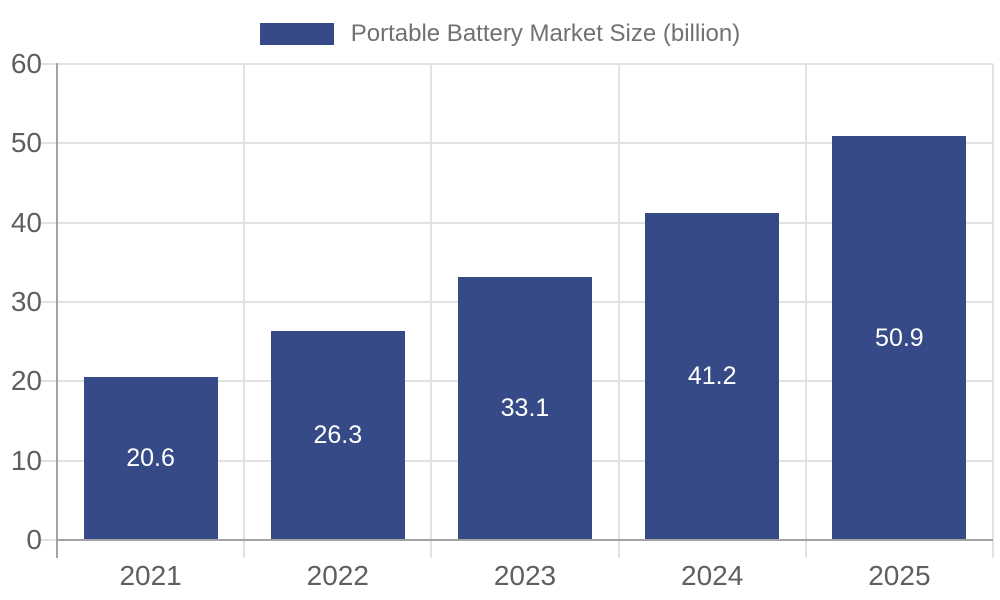 Image resolution: width=1000 pixels, height=600 pixels. I want to click on y-tick-label: 30, so click(26, 301).